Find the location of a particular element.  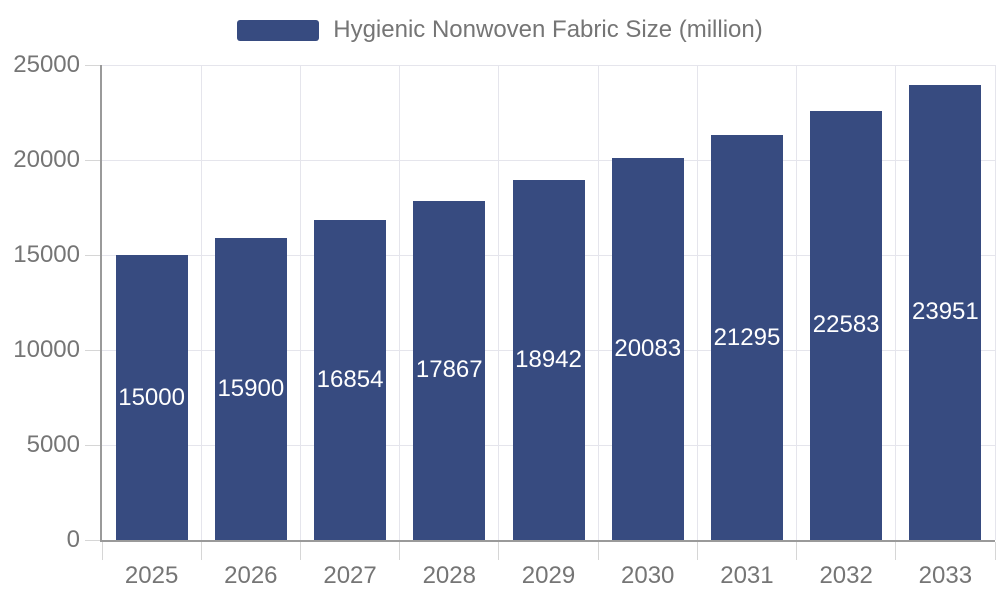

bar-value-label: 18942 is located at coordinates (548, 360).